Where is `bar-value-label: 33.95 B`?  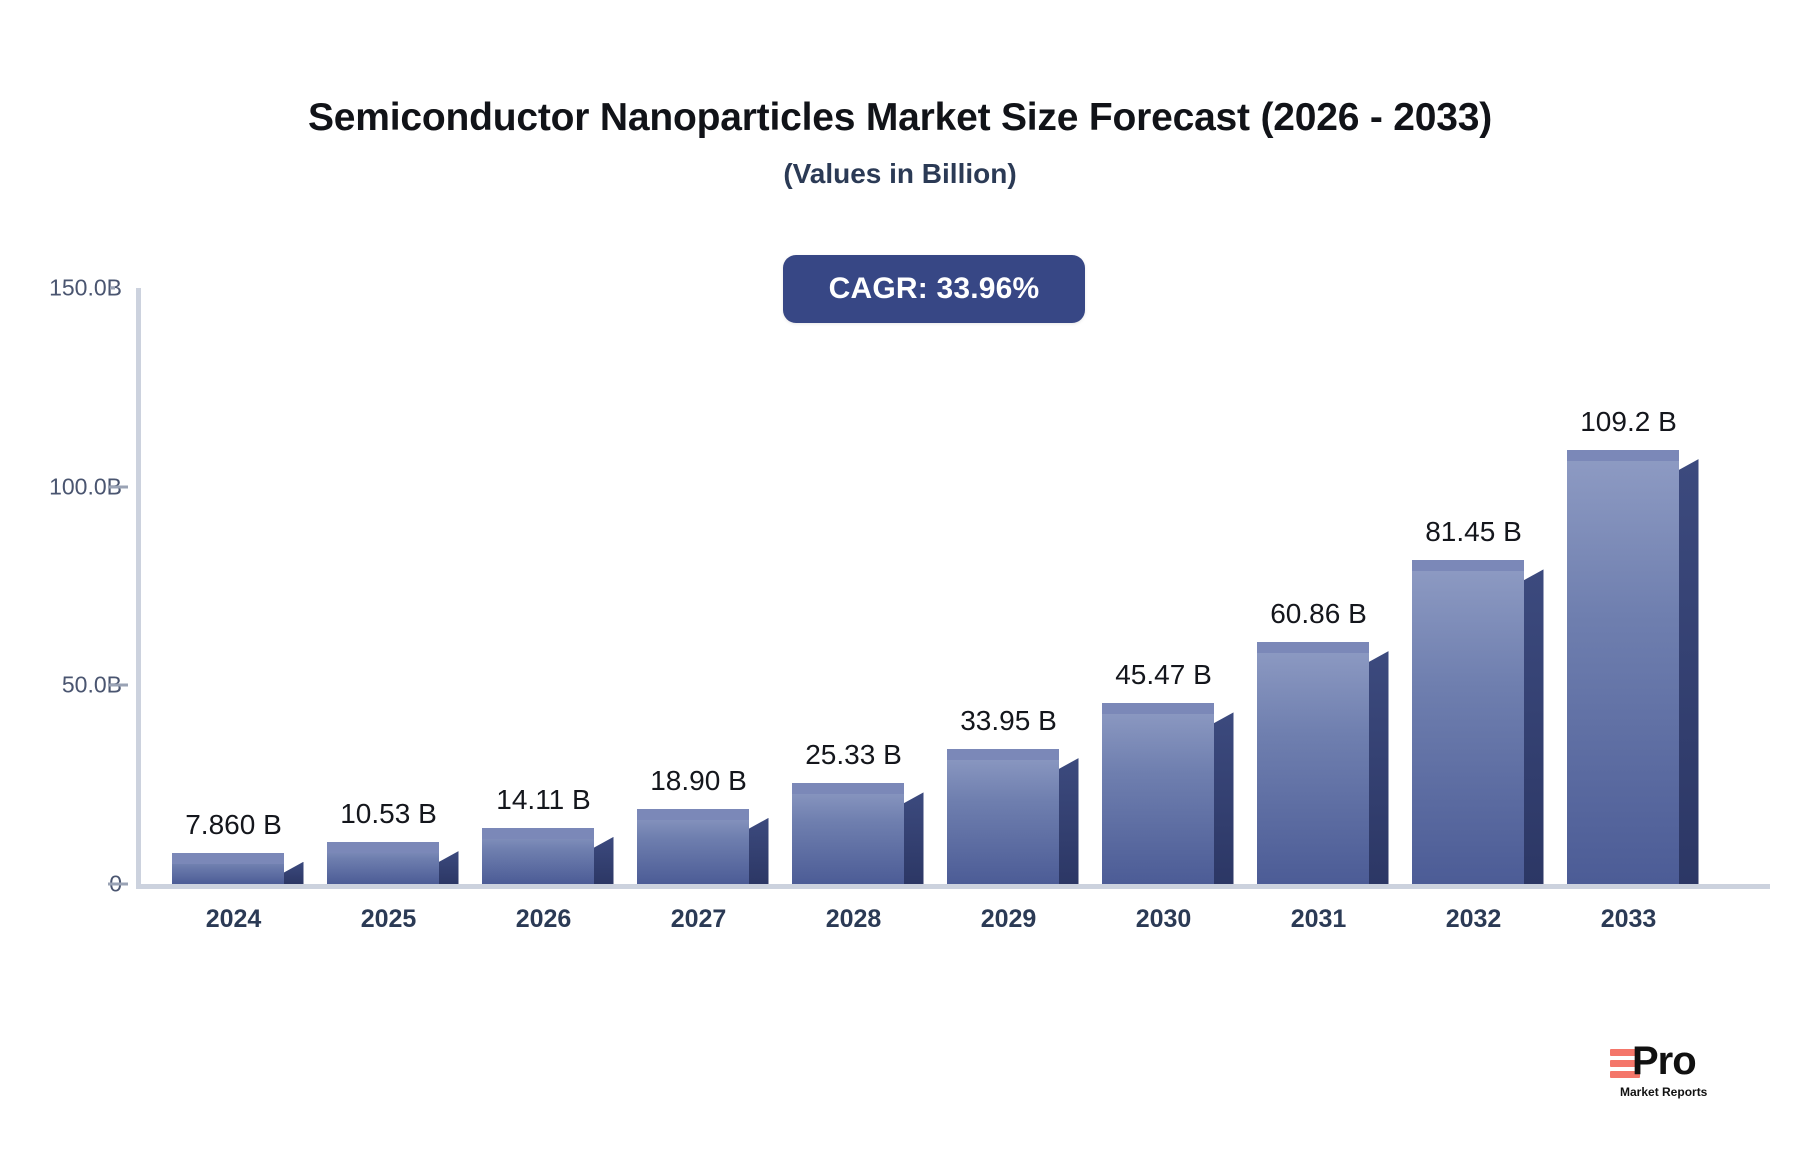 bar-value-label: 33.95 B is located at coordinates (1008, 721).